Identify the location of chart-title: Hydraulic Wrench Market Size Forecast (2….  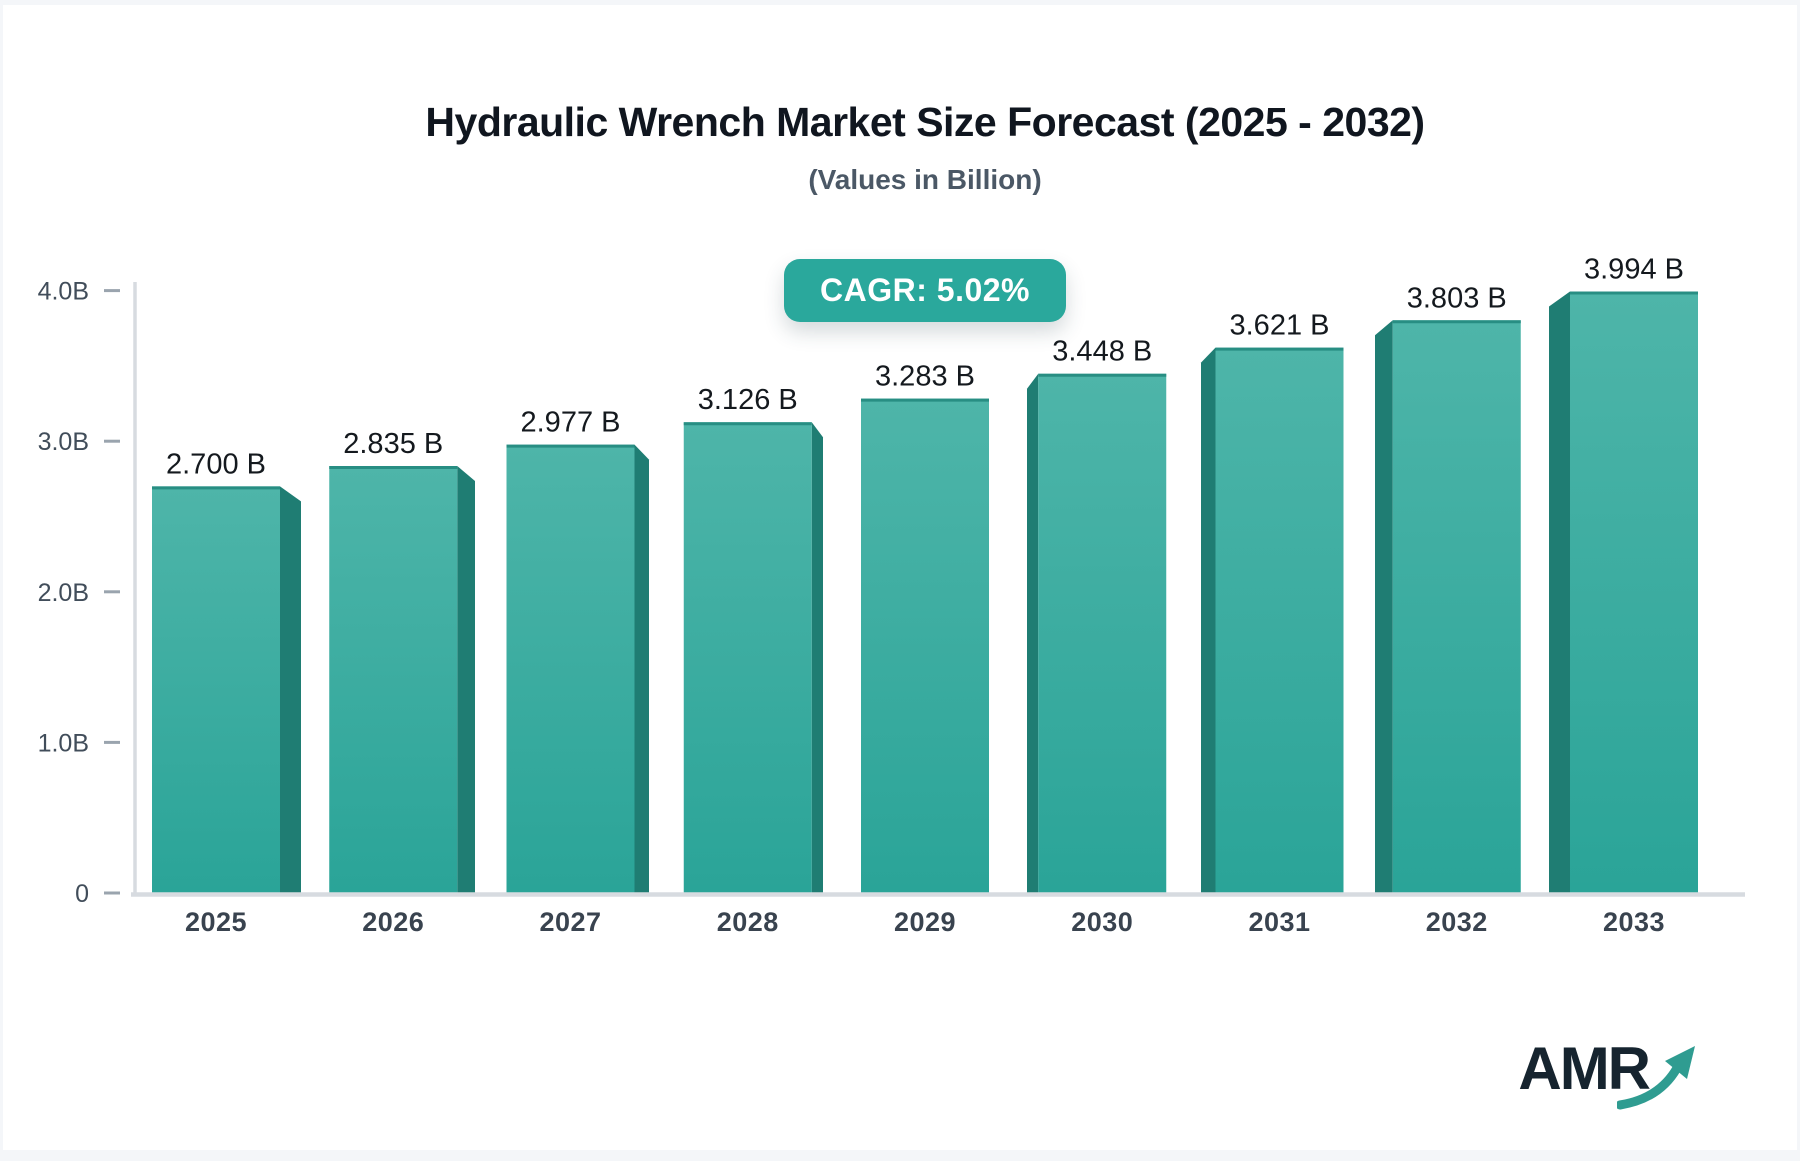
(925, 122).